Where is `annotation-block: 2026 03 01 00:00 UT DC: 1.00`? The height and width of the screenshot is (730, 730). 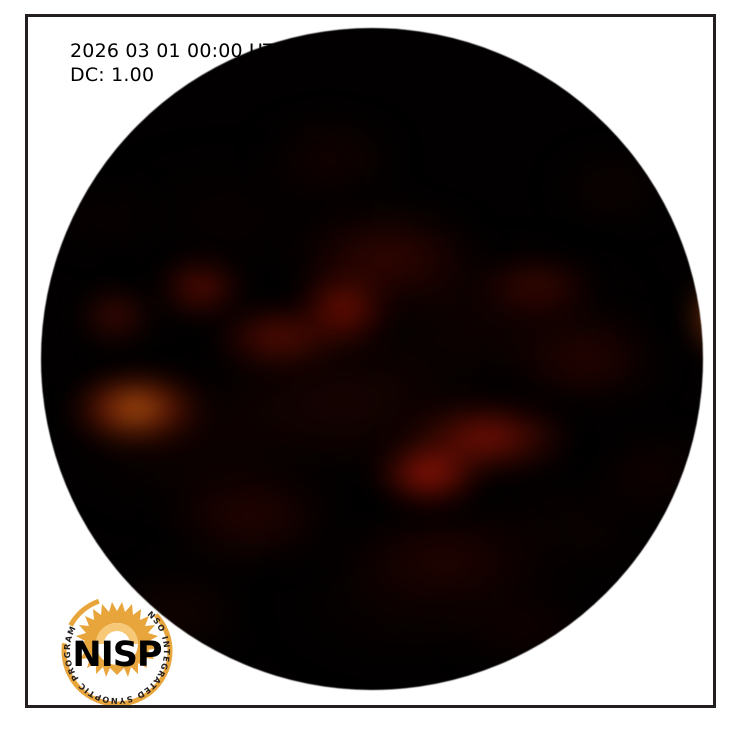
annotation-block: 2026 03 01 00:00 UT DC: 1.00 is located at coordinates (172, 63).